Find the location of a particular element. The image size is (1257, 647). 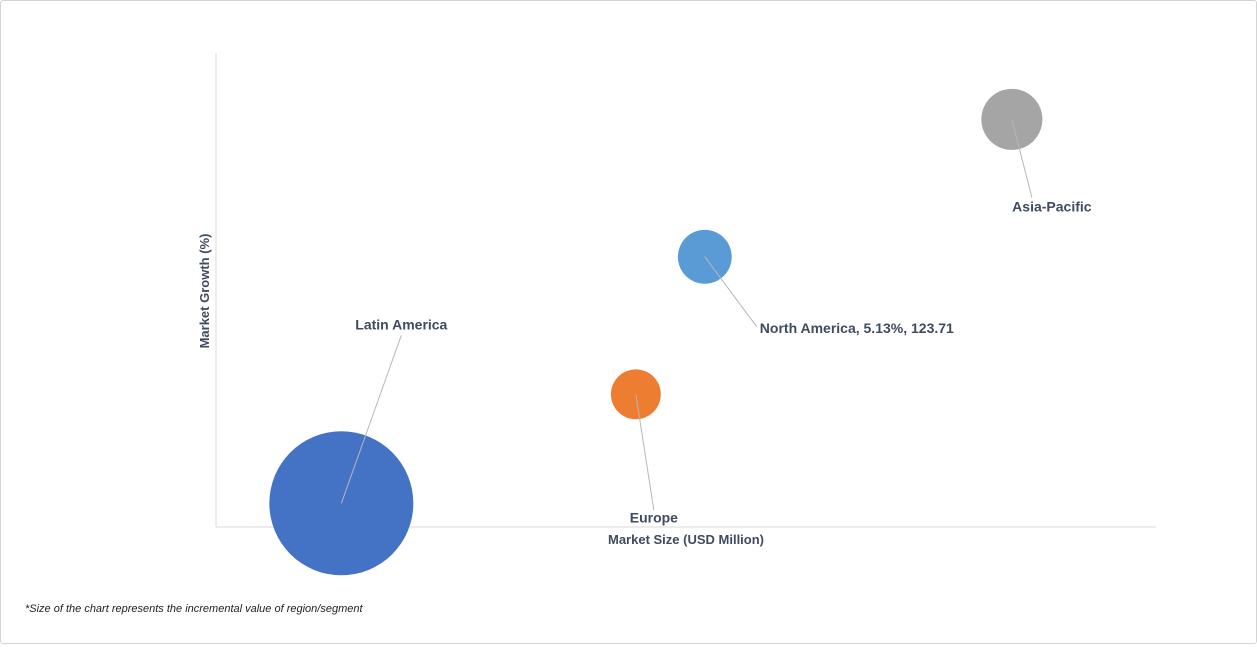

x-axis-label: Market Size (USD Million) is located at coordinates (686, 539).